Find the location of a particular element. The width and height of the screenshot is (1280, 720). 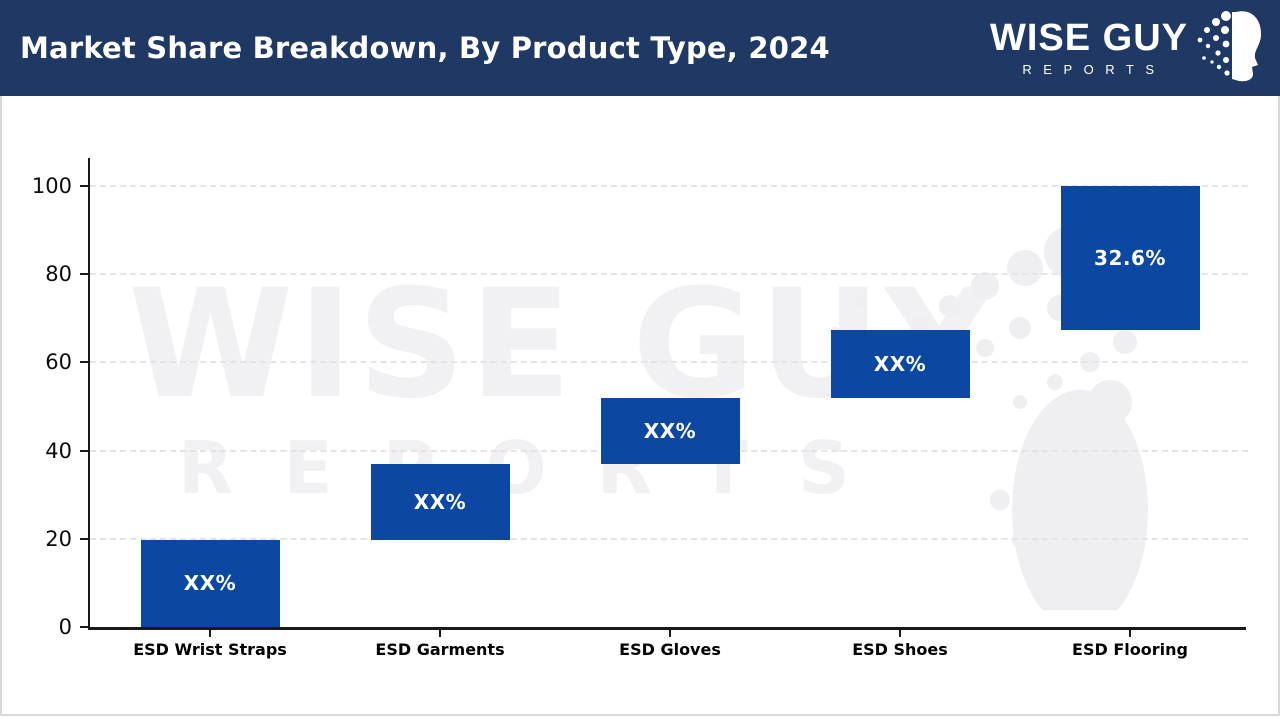

x-axis-label: ESD Flooring is located at coordinates (1130, 649).